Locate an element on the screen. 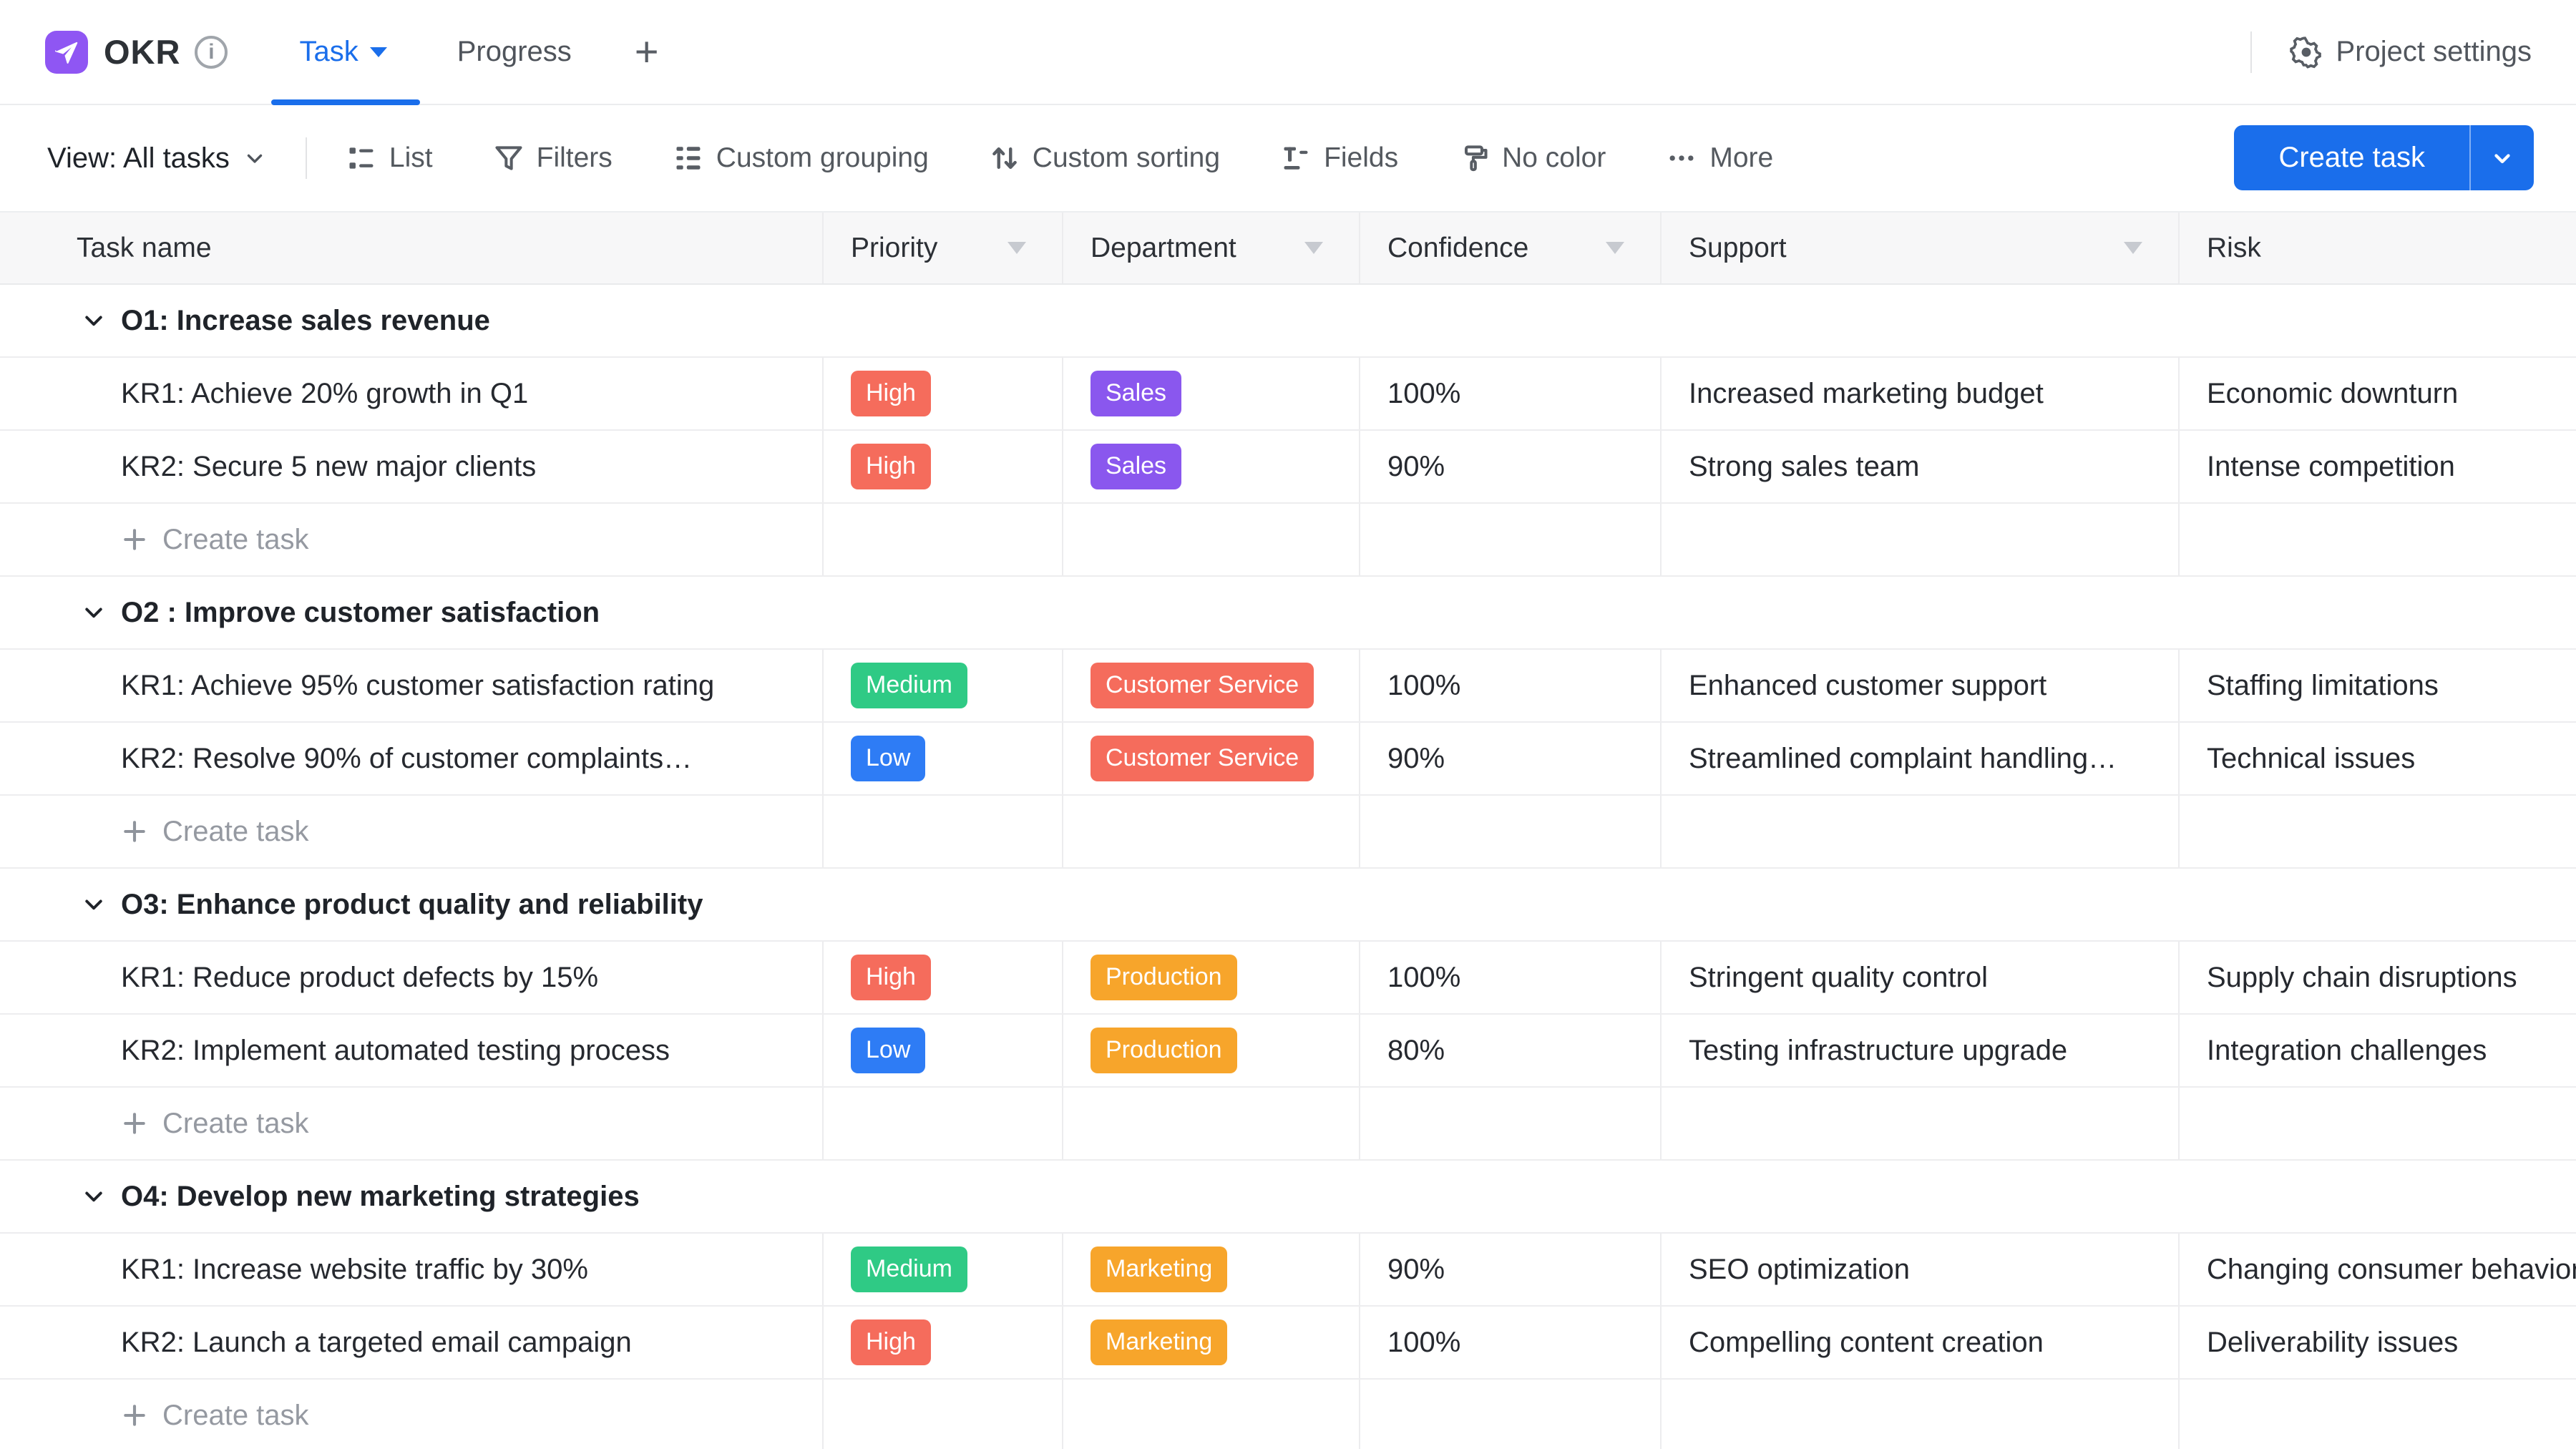 This screenshot has width=2576, height=1449. tag-badge: Low is located at coordinates (888, 758).